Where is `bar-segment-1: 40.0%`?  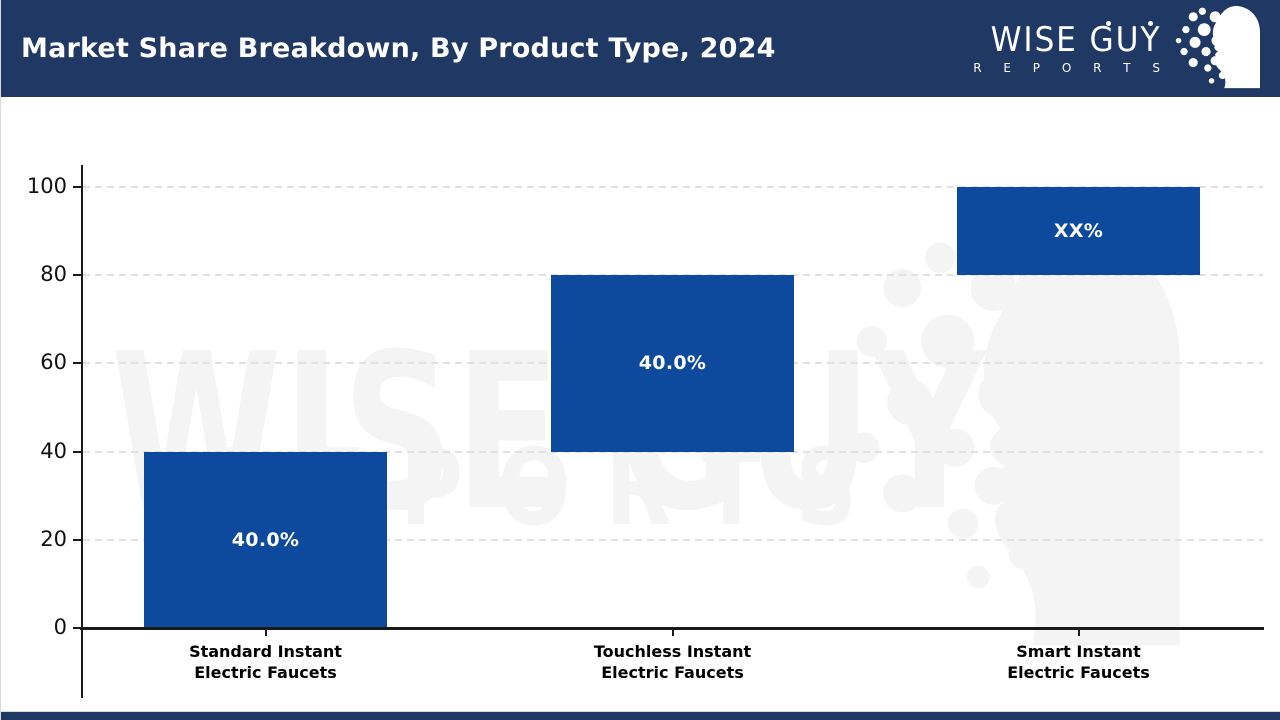
bar-segment-1: 40.0% is located at coordinates (265, 539).